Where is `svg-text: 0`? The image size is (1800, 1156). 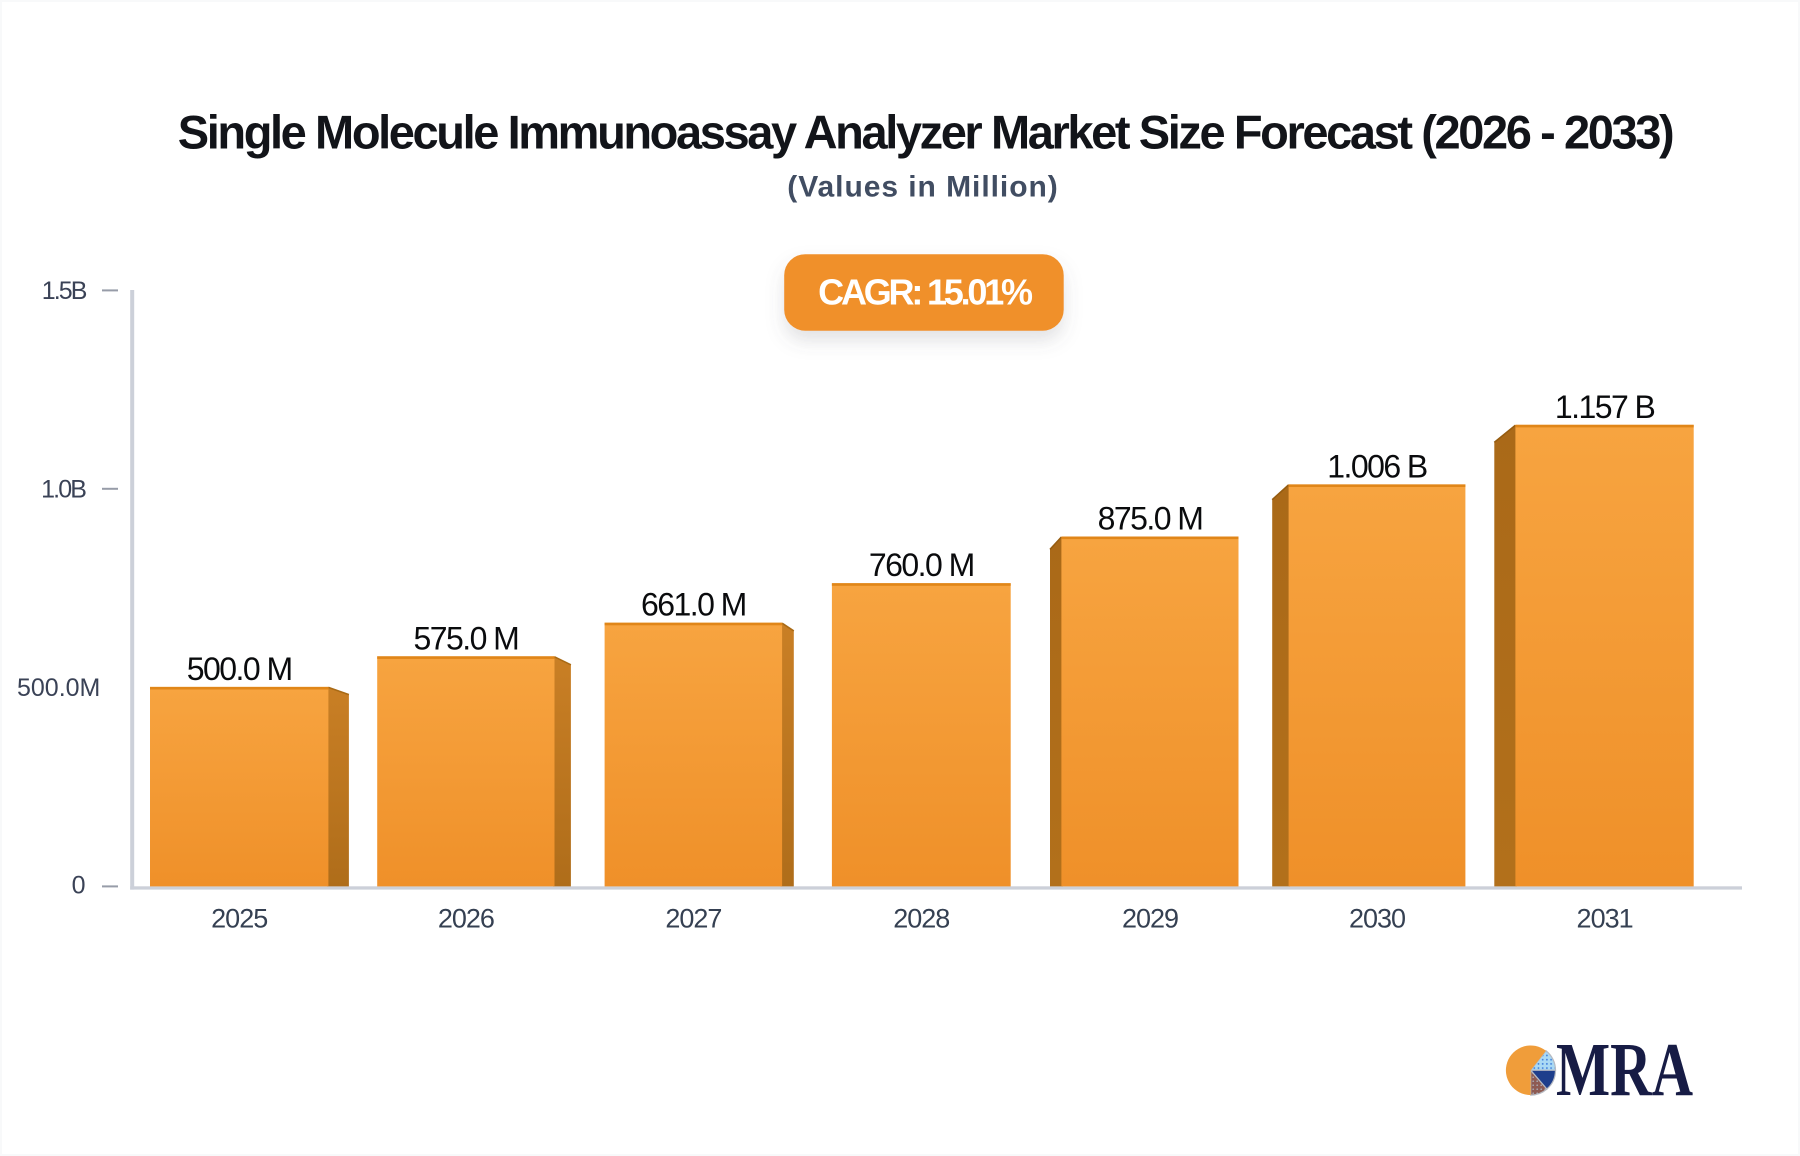 svg-text: 0 is located at coordinates (79, 886).